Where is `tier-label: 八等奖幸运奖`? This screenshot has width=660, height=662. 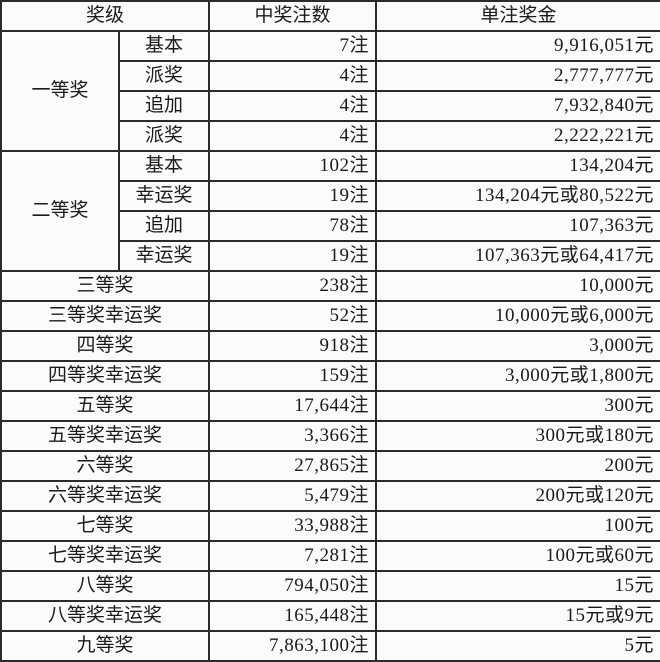 tier-label: 八等奖幸运奖 is located at coordinates (105, 616).